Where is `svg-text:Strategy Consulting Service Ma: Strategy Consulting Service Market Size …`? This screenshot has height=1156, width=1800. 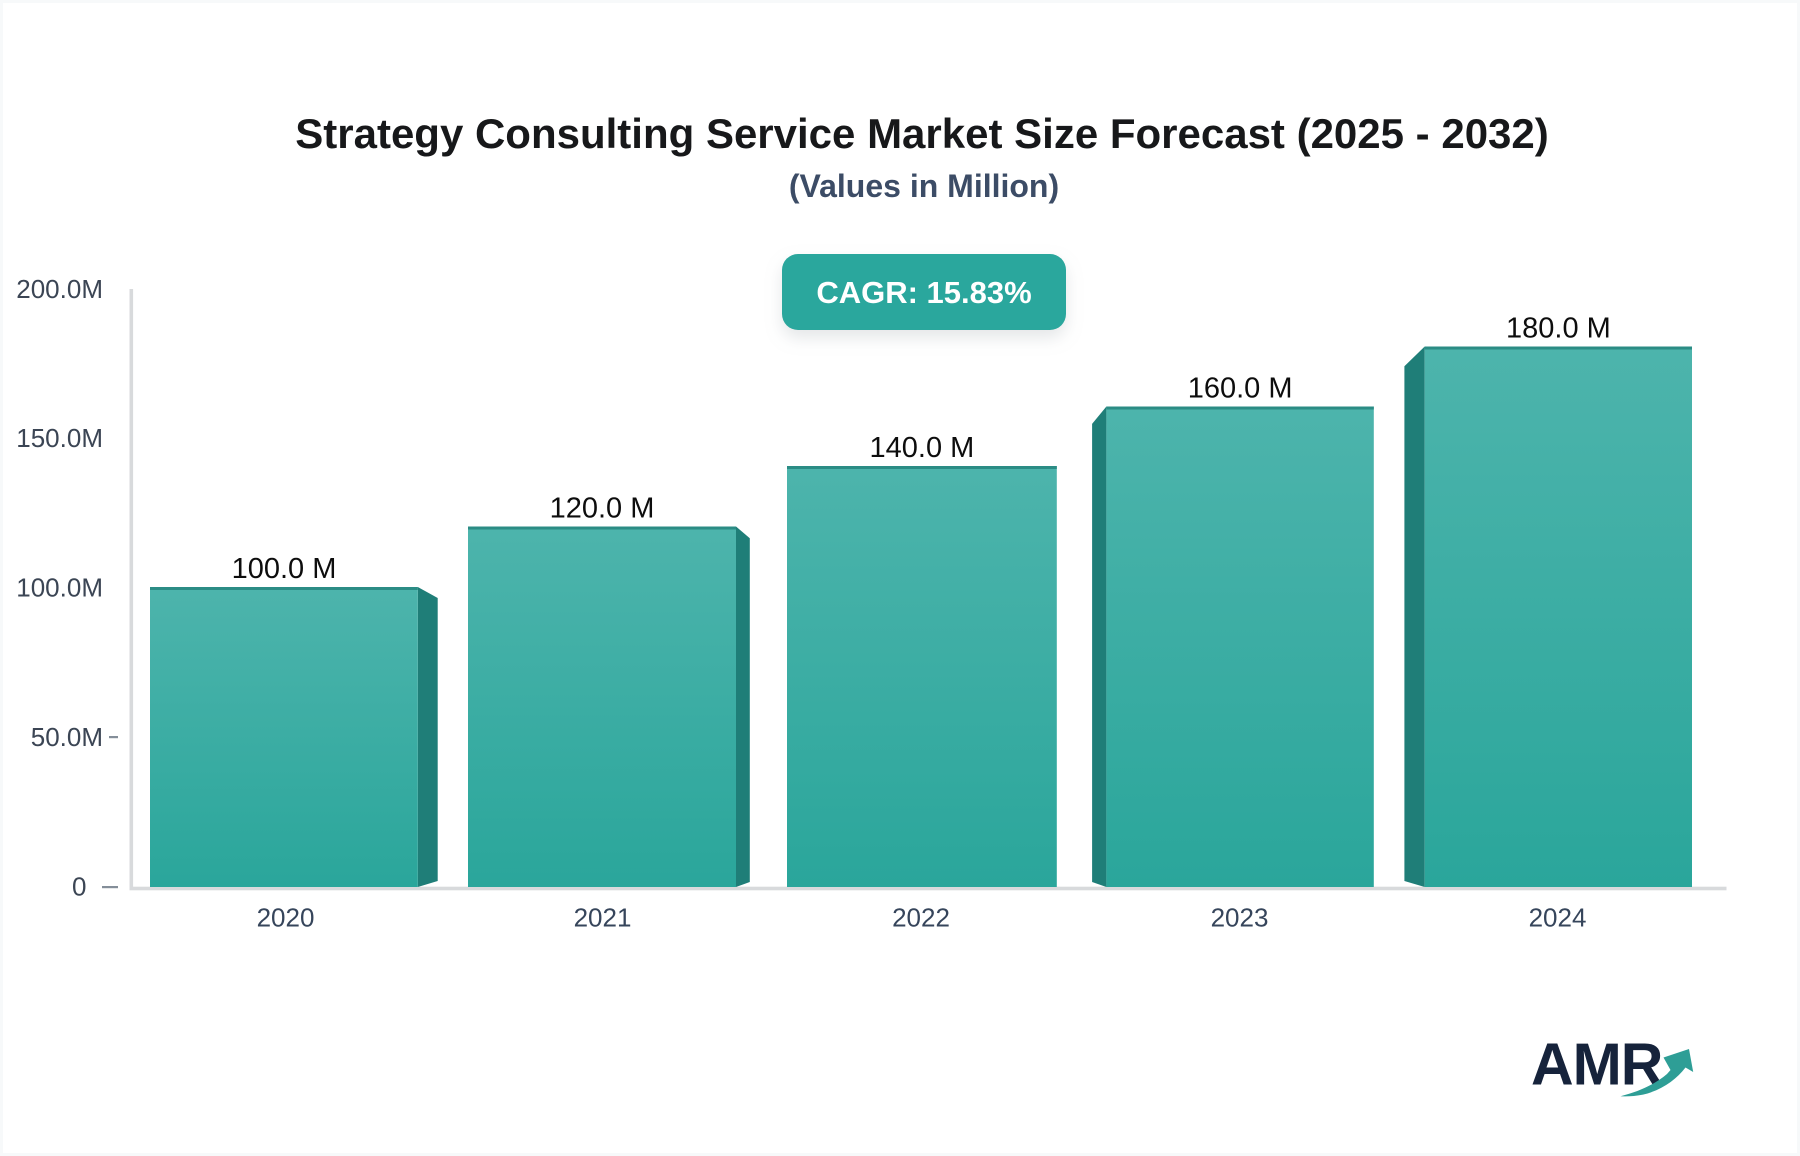 svg-text:Strategy Consulting Service Ma: Strategy Consulting Service Market Size … is located at coordinates (922, 133).